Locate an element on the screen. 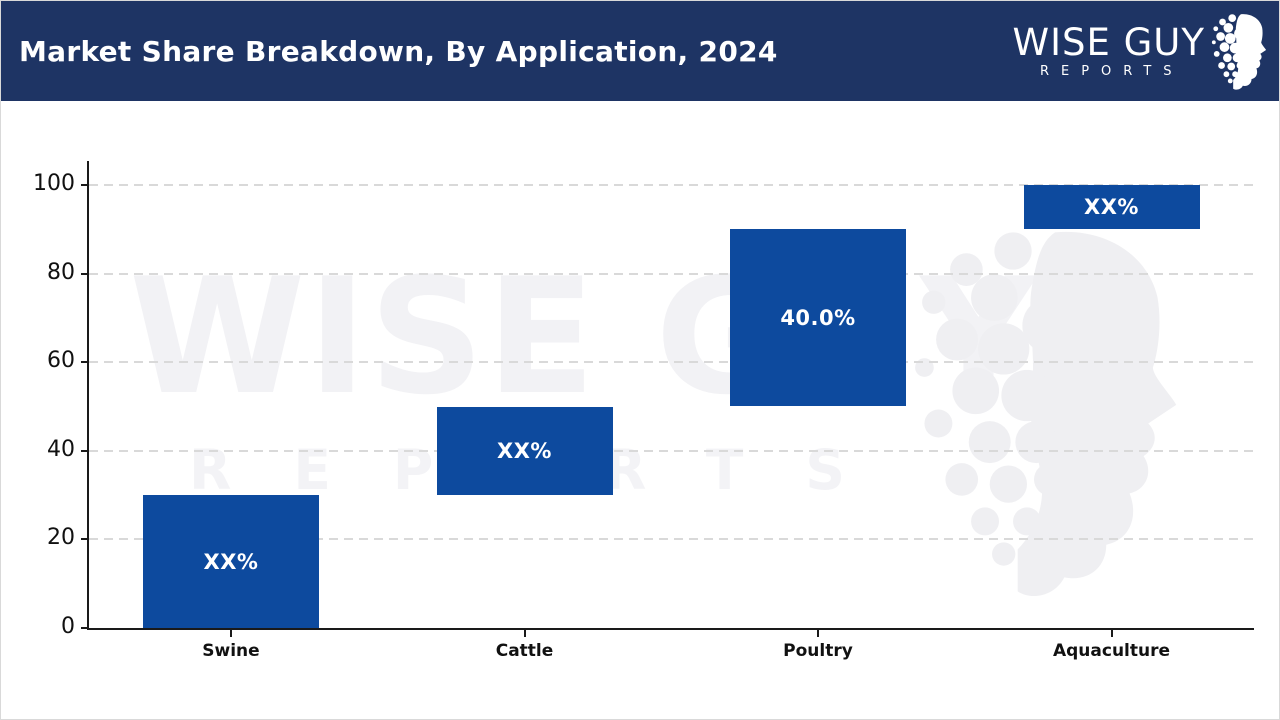 The image size is (1280, 720). brand-logo: WISE GUY REPORTS is located at coordinates (1140, 51).